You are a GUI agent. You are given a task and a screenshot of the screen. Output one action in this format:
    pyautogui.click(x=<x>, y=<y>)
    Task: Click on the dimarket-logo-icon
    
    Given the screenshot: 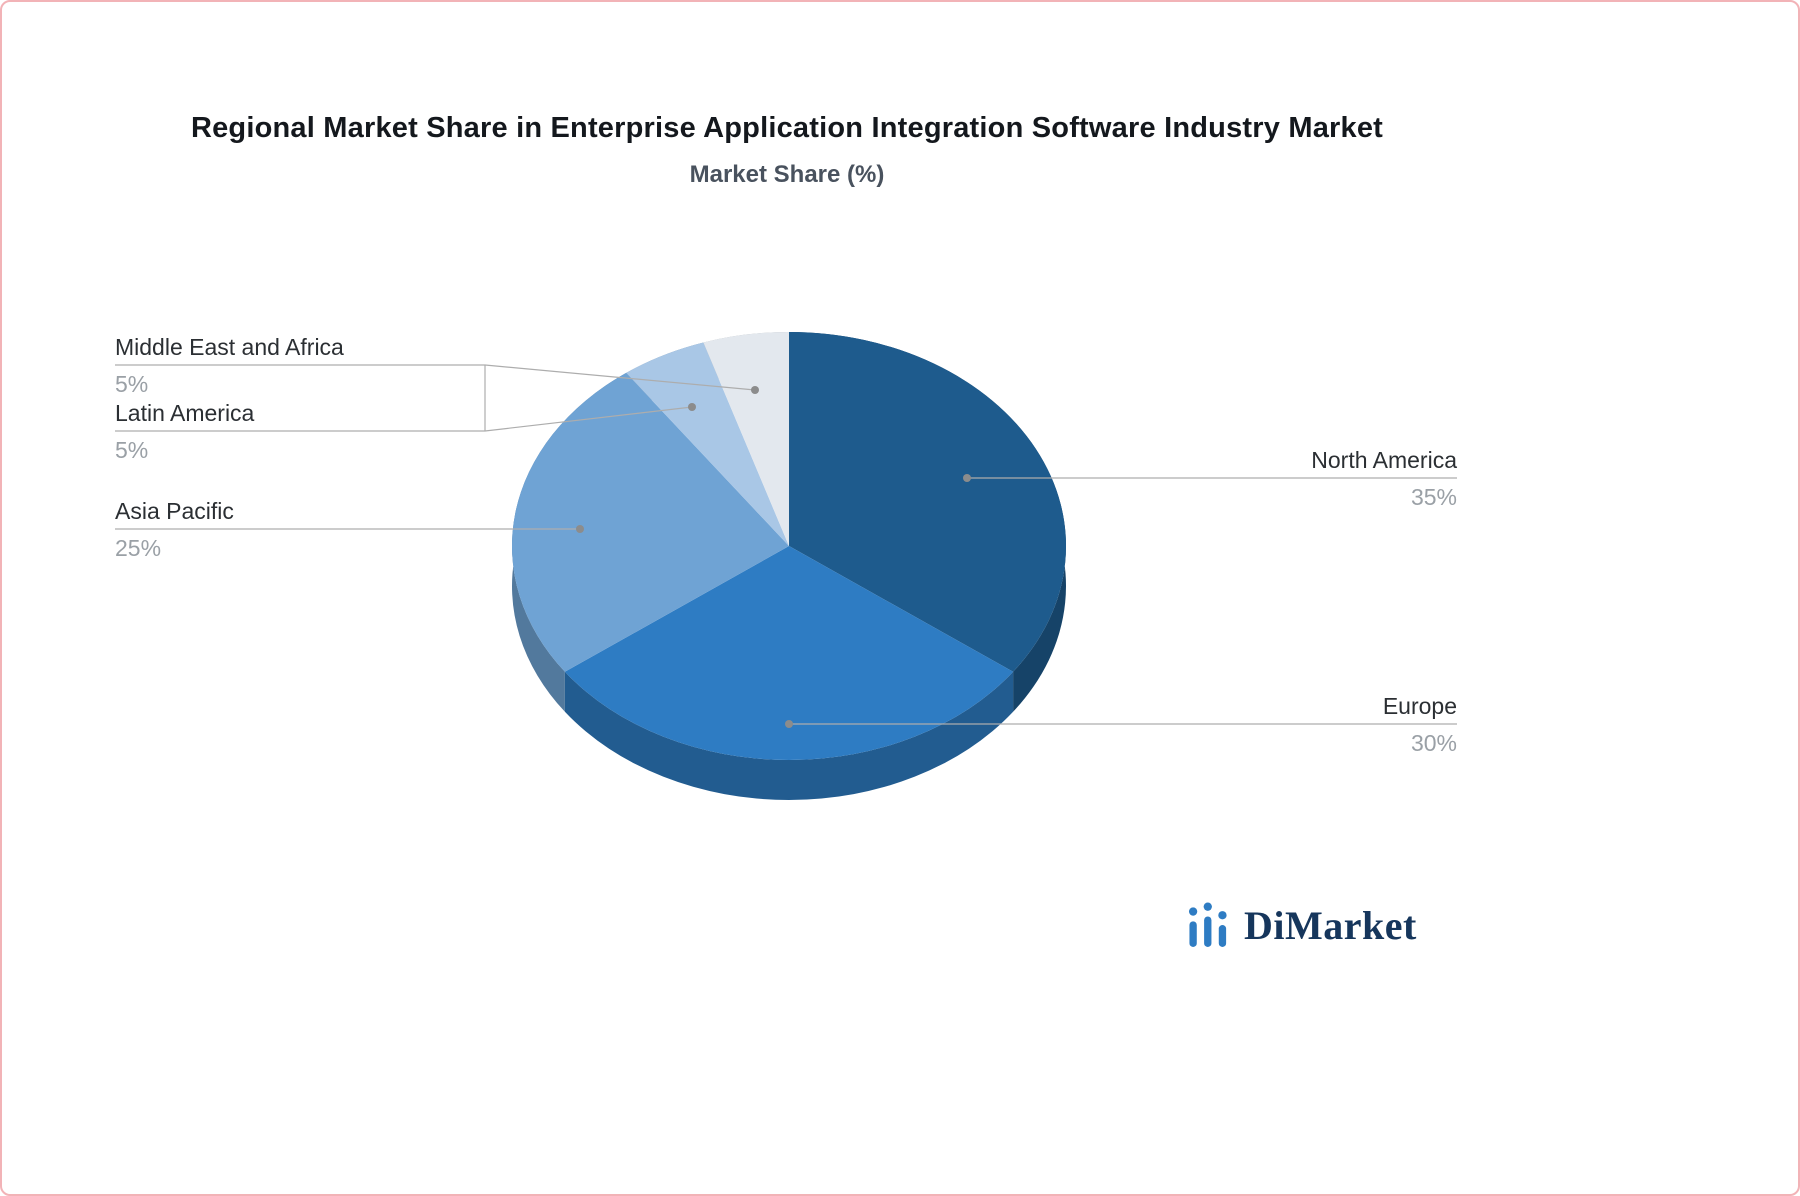 What is the action you would take?
    pyautogui.click(x=1207, y=924)
    